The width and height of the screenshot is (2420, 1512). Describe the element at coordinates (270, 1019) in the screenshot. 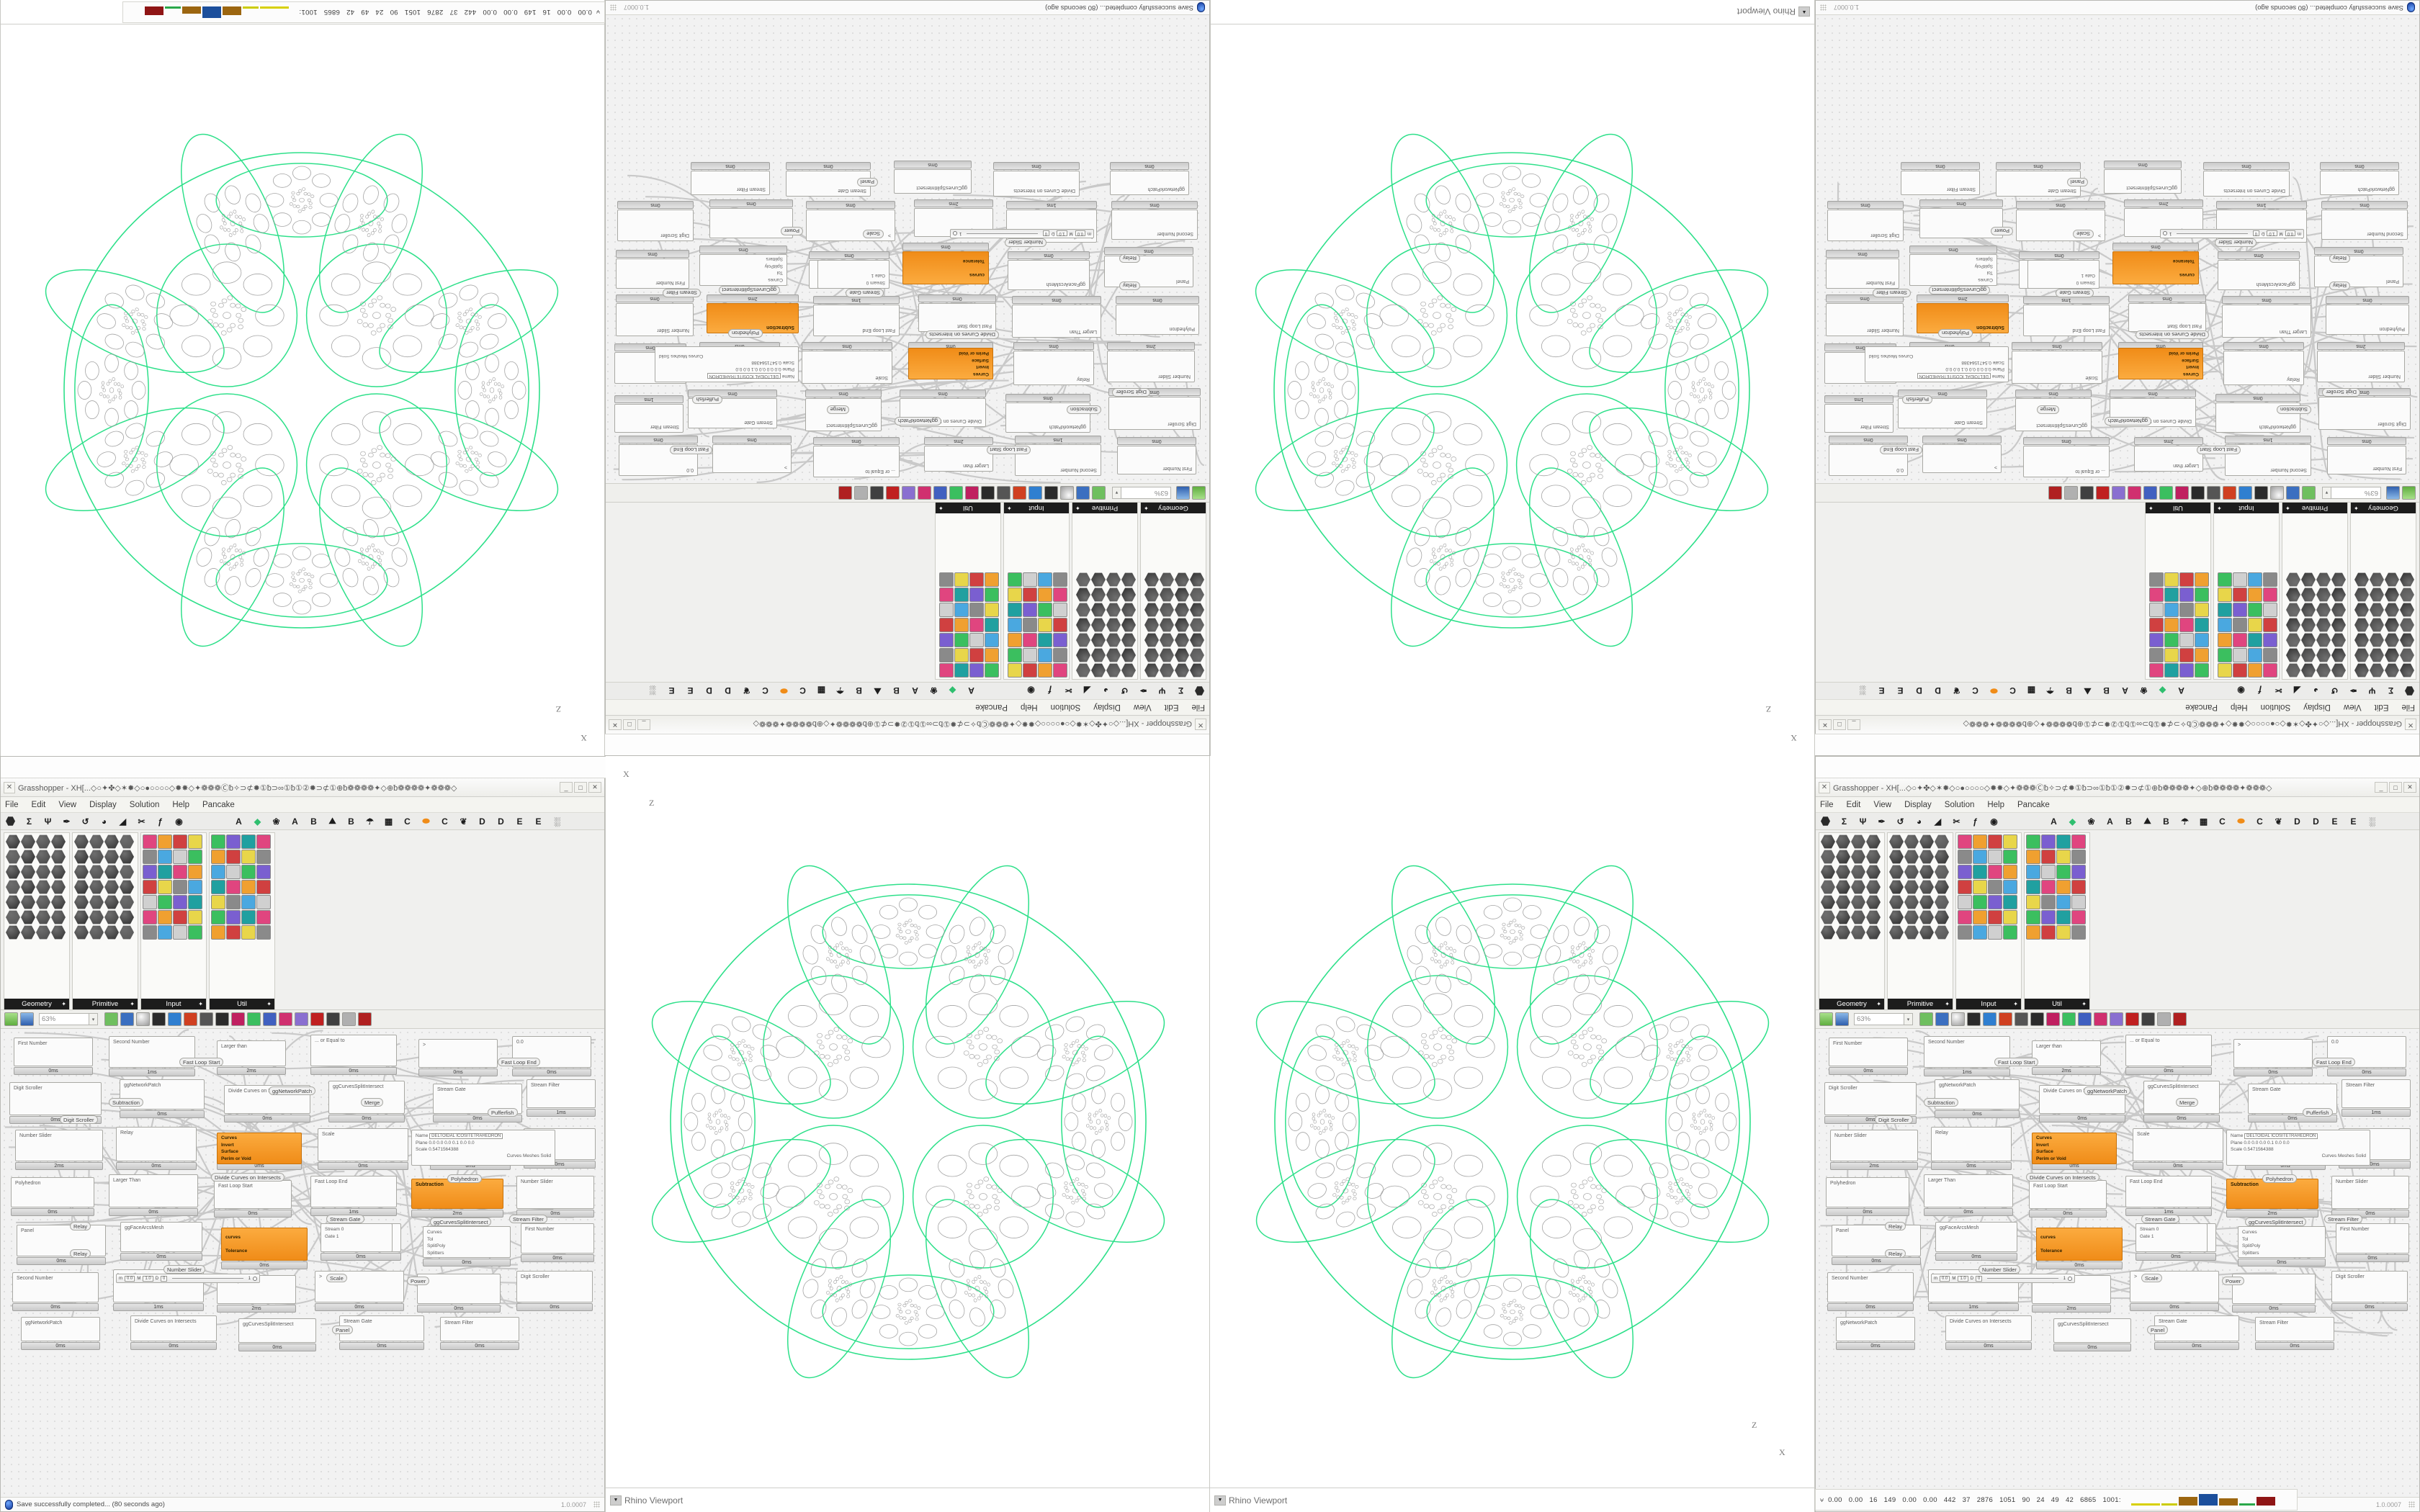

I see `wireframe-icon` at that location.